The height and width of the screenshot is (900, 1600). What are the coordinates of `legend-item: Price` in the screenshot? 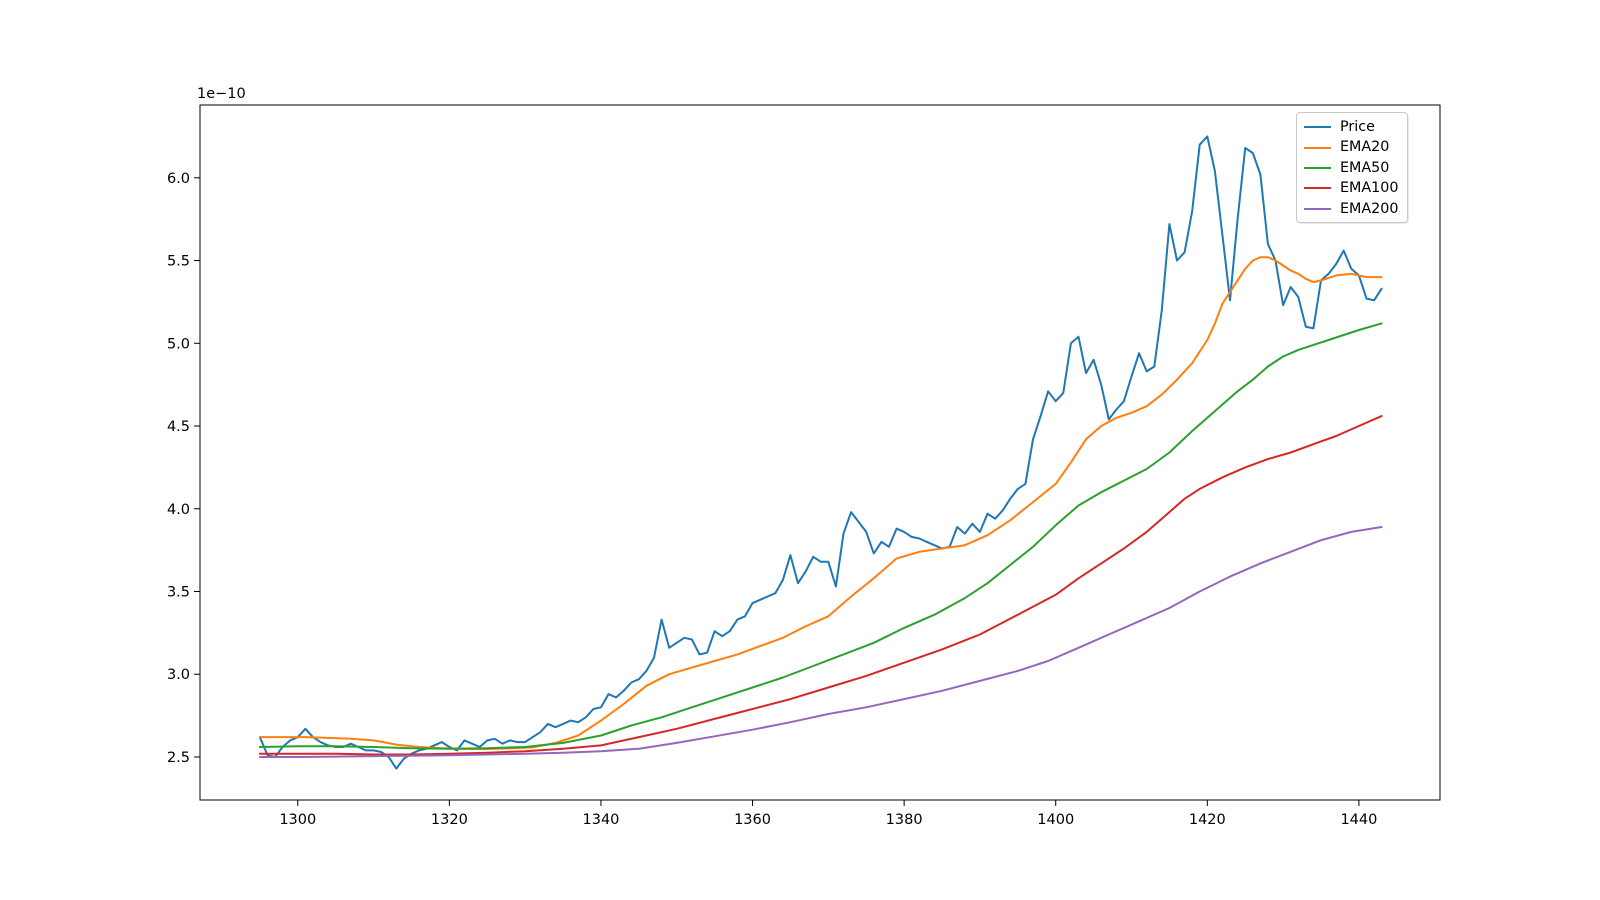 It's located at (1355, 127).